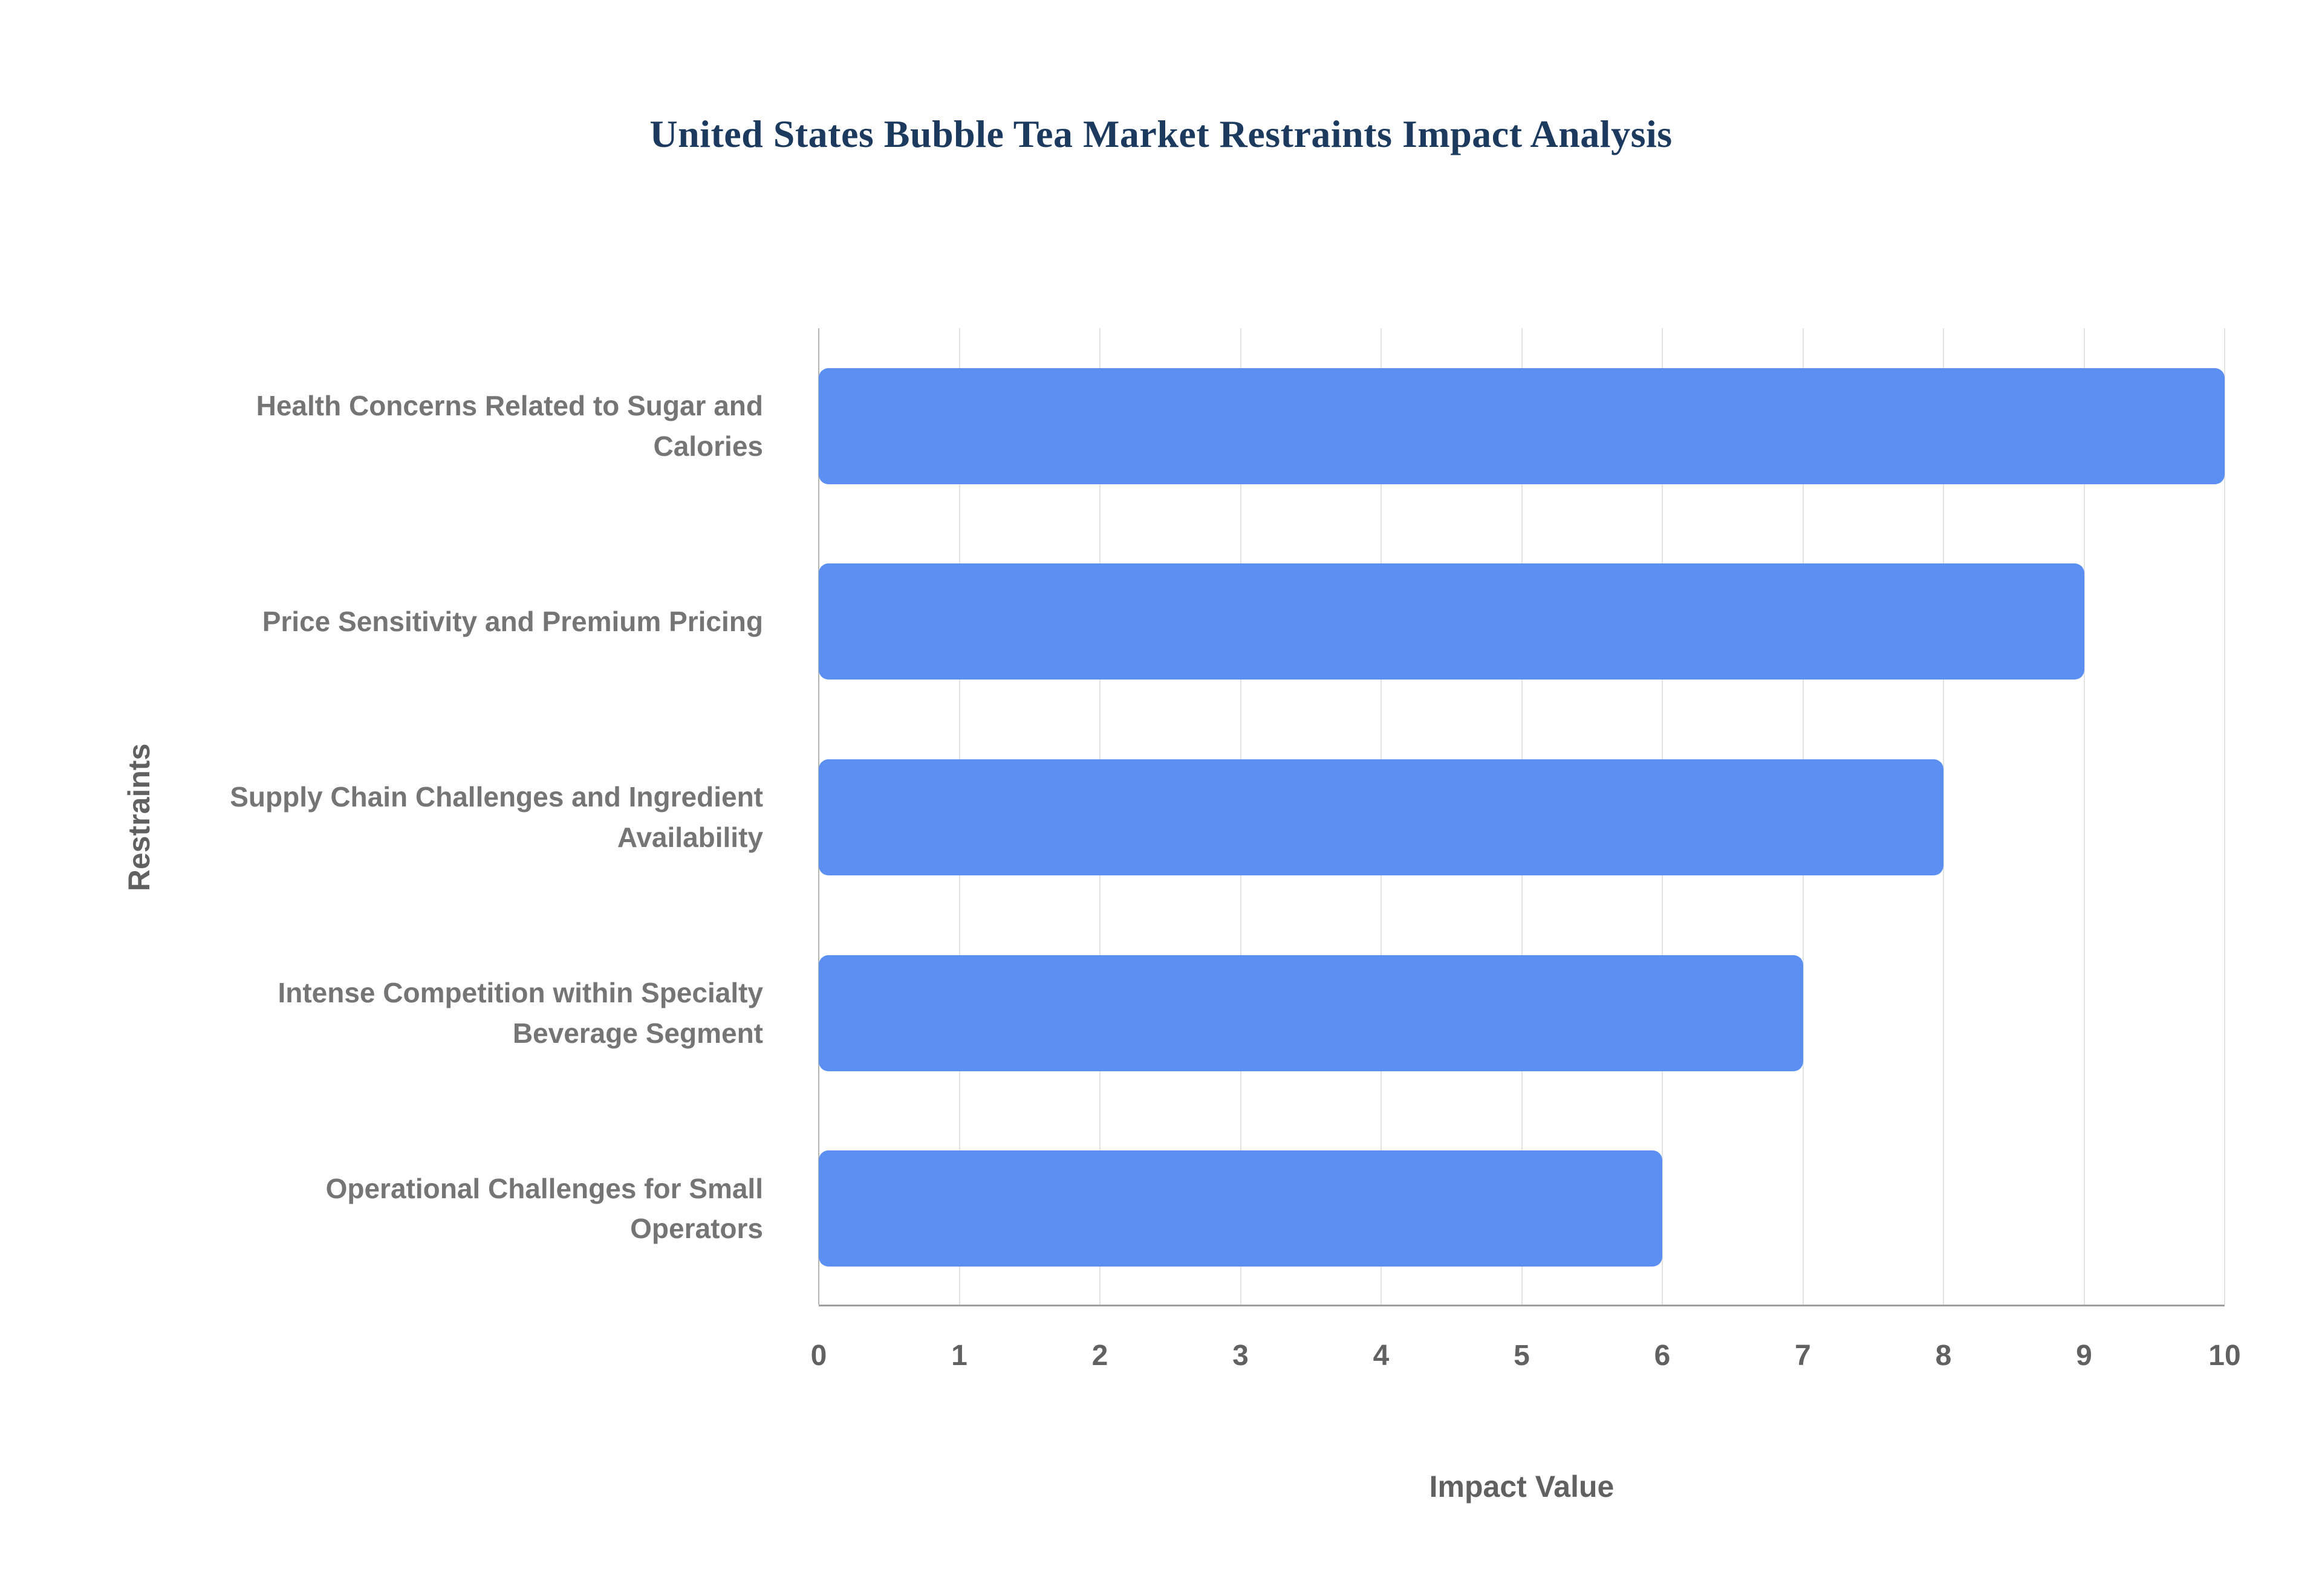 This screenshot has width=2322, height=1596. I want to click on x-tick-label: 4, so click(1381, 1356).